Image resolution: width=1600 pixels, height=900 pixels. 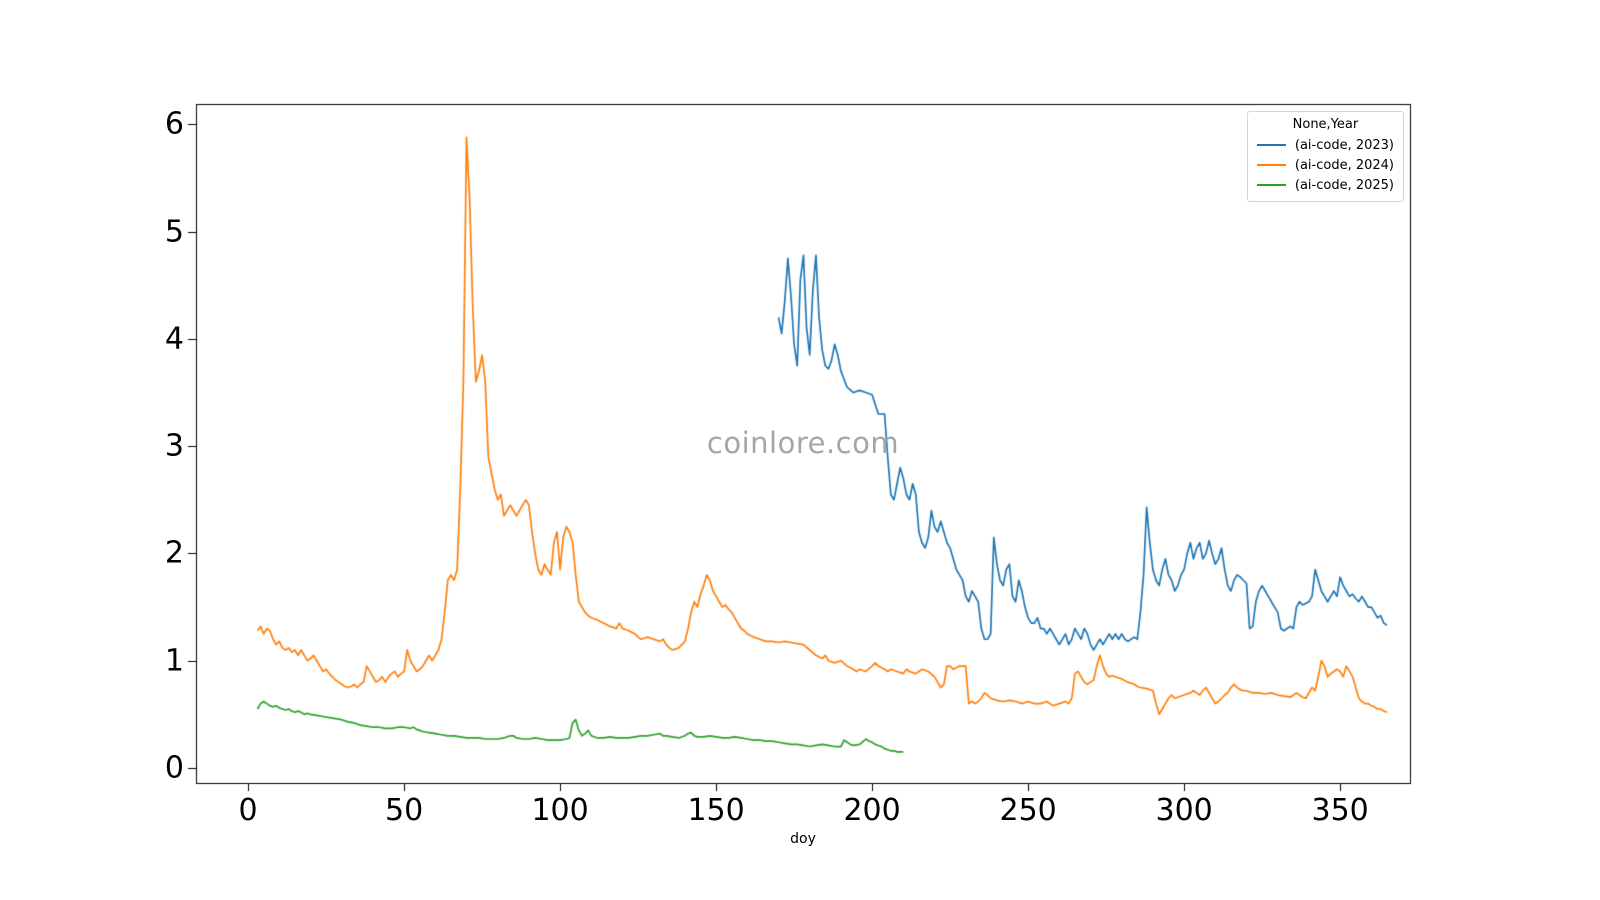 What do you see at coordinates (803, 443) in the screenshot?
I see `watermark-text: coinlore.com` at bounding box center [803, 443].